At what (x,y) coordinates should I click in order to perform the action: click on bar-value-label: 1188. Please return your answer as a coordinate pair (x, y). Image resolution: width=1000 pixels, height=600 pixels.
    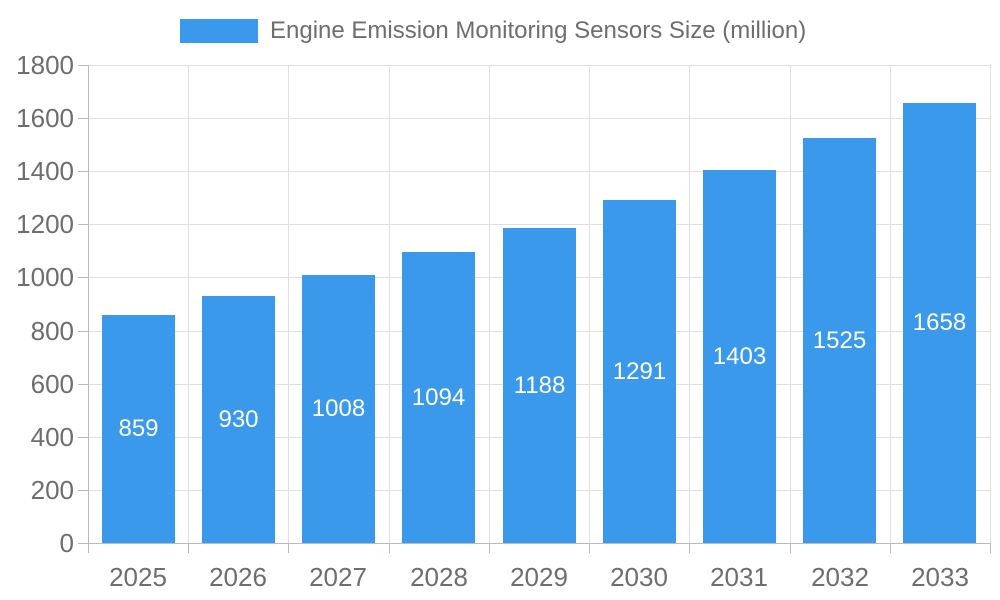
    Looking at the image, I should click on (539, 385).